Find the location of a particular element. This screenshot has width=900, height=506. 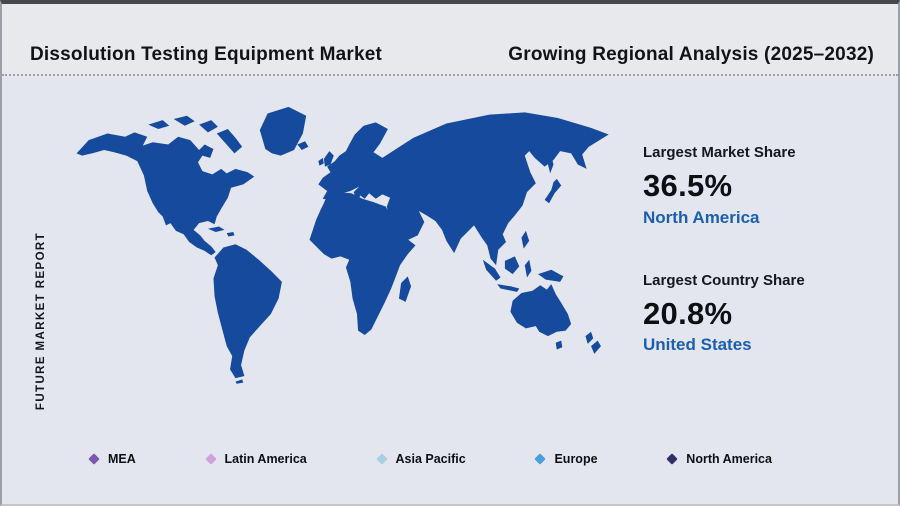

stat-value: 36.5% is located at coordinates (688, 185).